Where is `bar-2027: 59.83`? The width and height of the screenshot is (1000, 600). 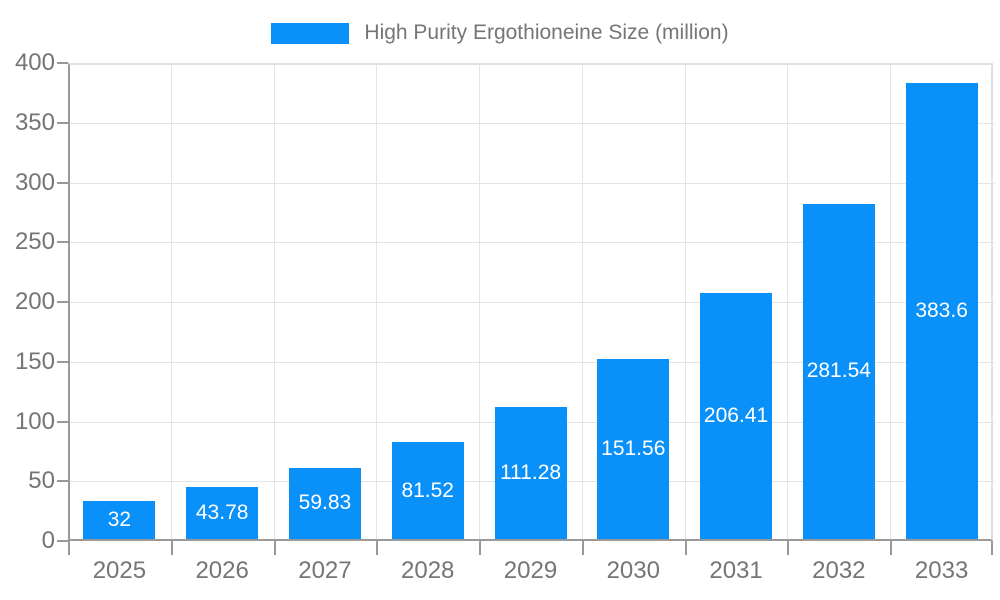 bar-2027: 59.83 is located at coordinates (324, 503).